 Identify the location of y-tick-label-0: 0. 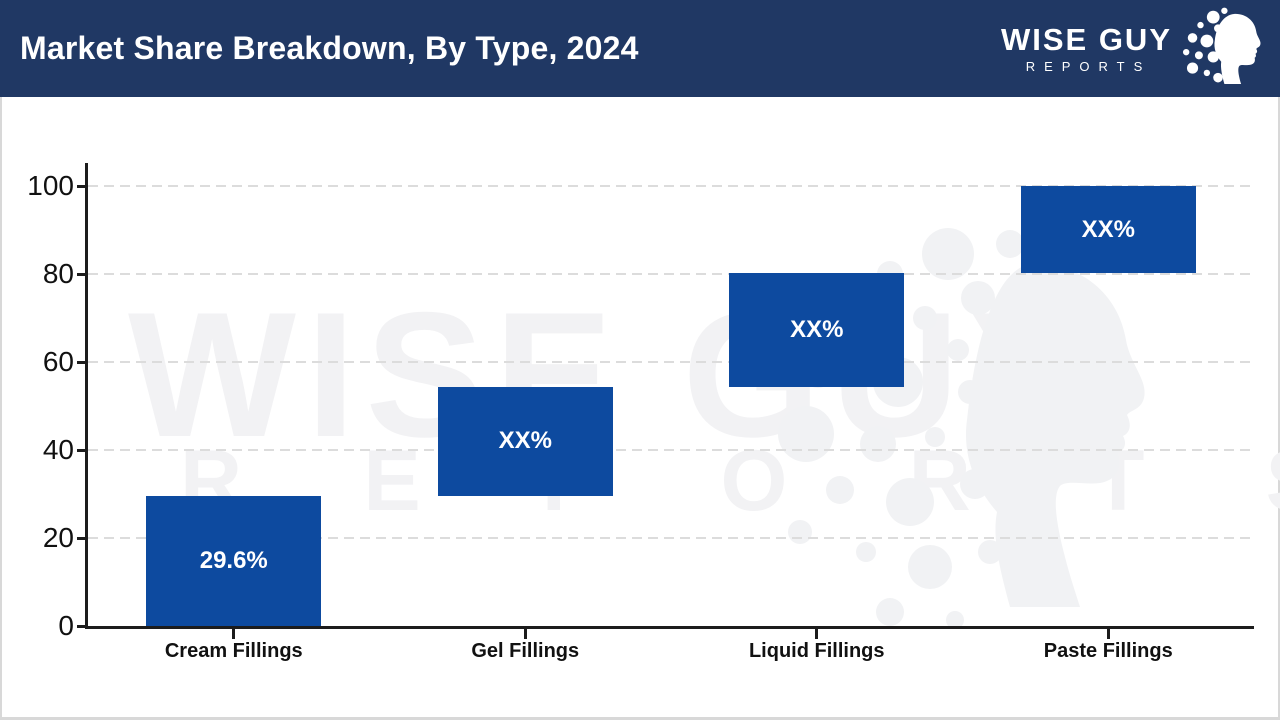
(66, 625).